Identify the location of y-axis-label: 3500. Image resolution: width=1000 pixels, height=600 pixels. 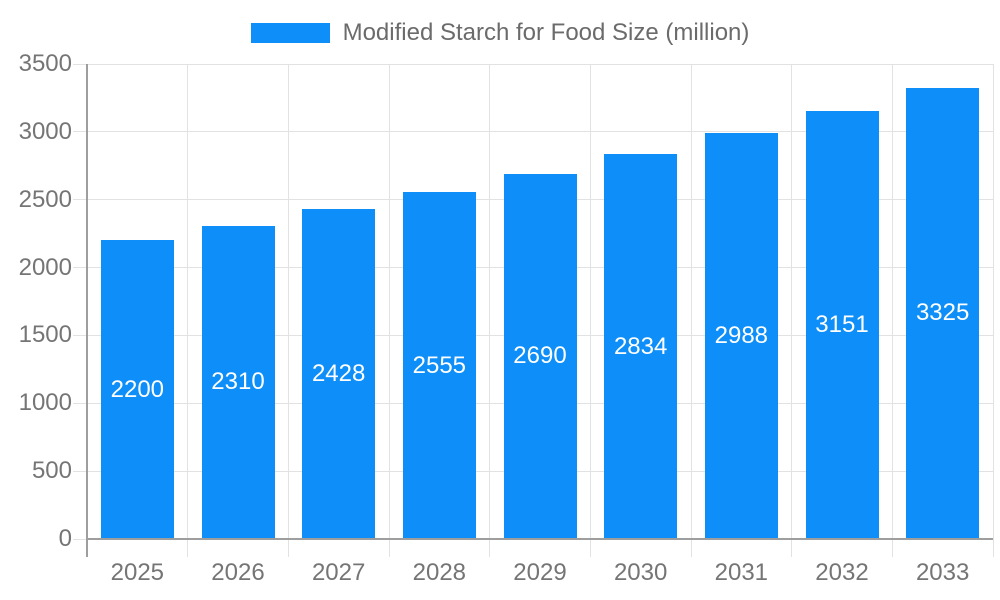
(45, 63).